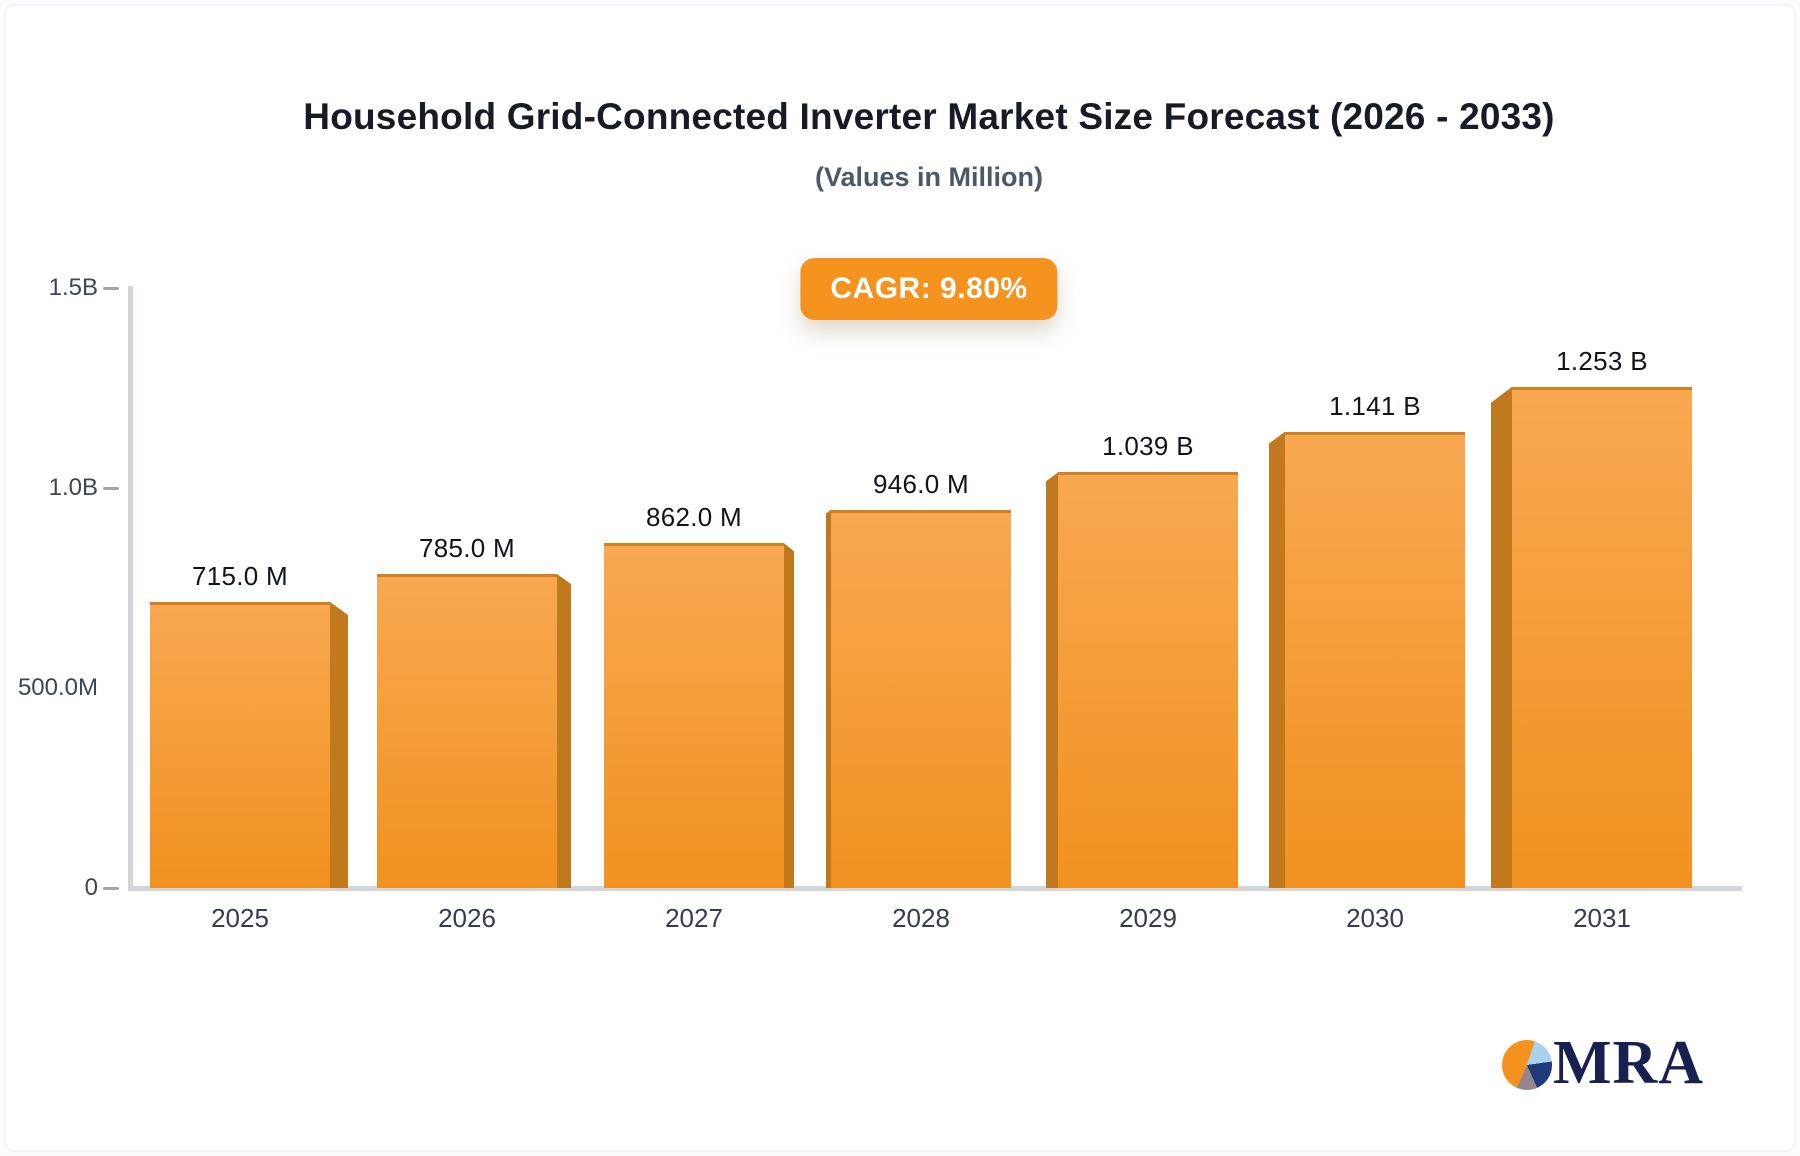 The width and height of the screenshot is (1800, 1156). Describe the element at coordinates (935, 888) in the screenshot. I see `x-axis-baseline` at that location.